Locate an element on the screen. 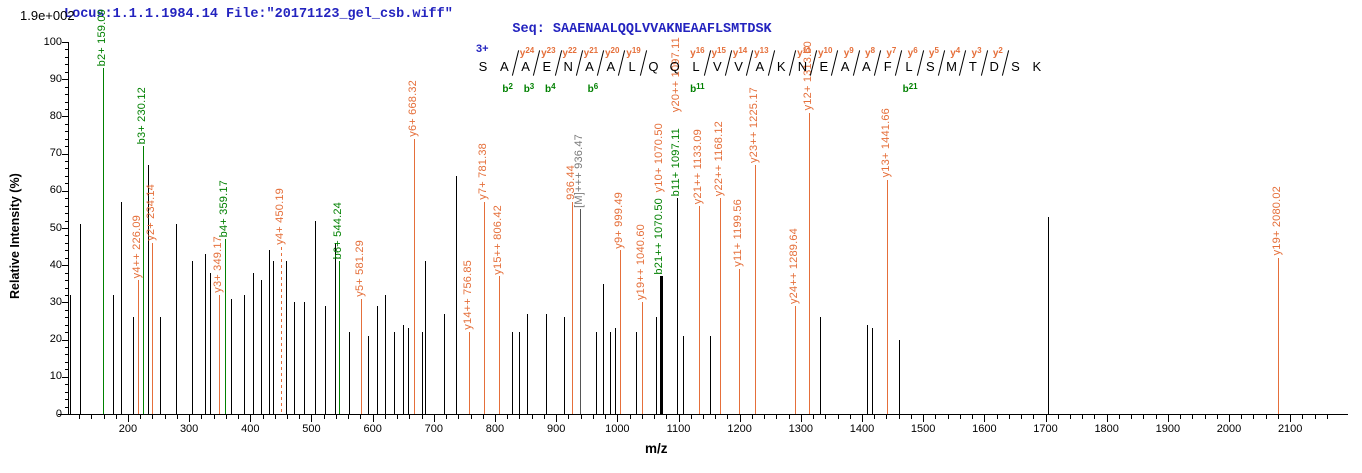  ladder-y-ion-number: 22 is located at coordinates (572, 50).